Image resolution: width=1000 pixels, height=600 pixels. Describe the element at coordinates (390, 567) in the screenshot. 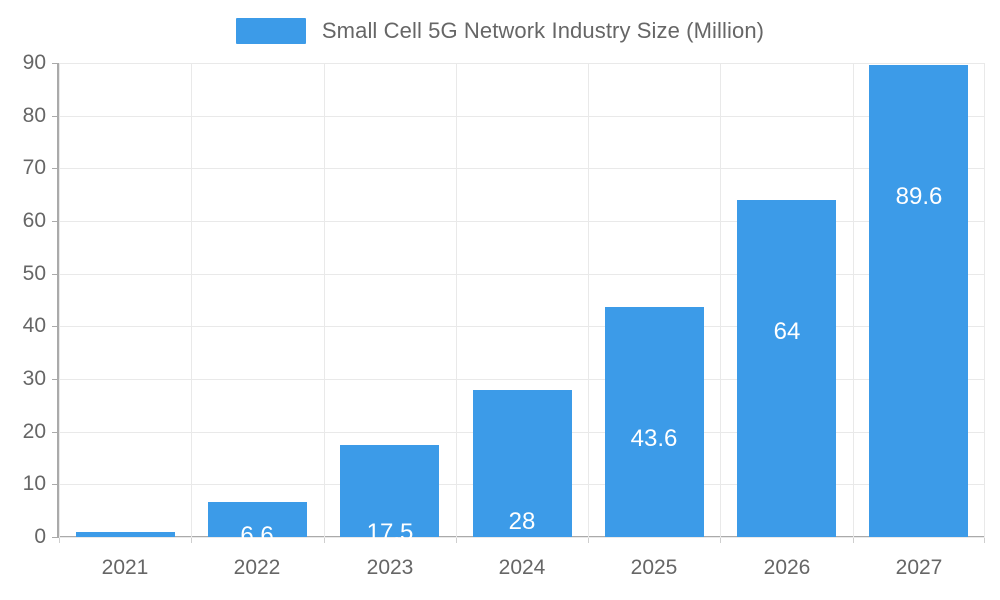

I see `x-axis-tick-label: 2023` at that location.